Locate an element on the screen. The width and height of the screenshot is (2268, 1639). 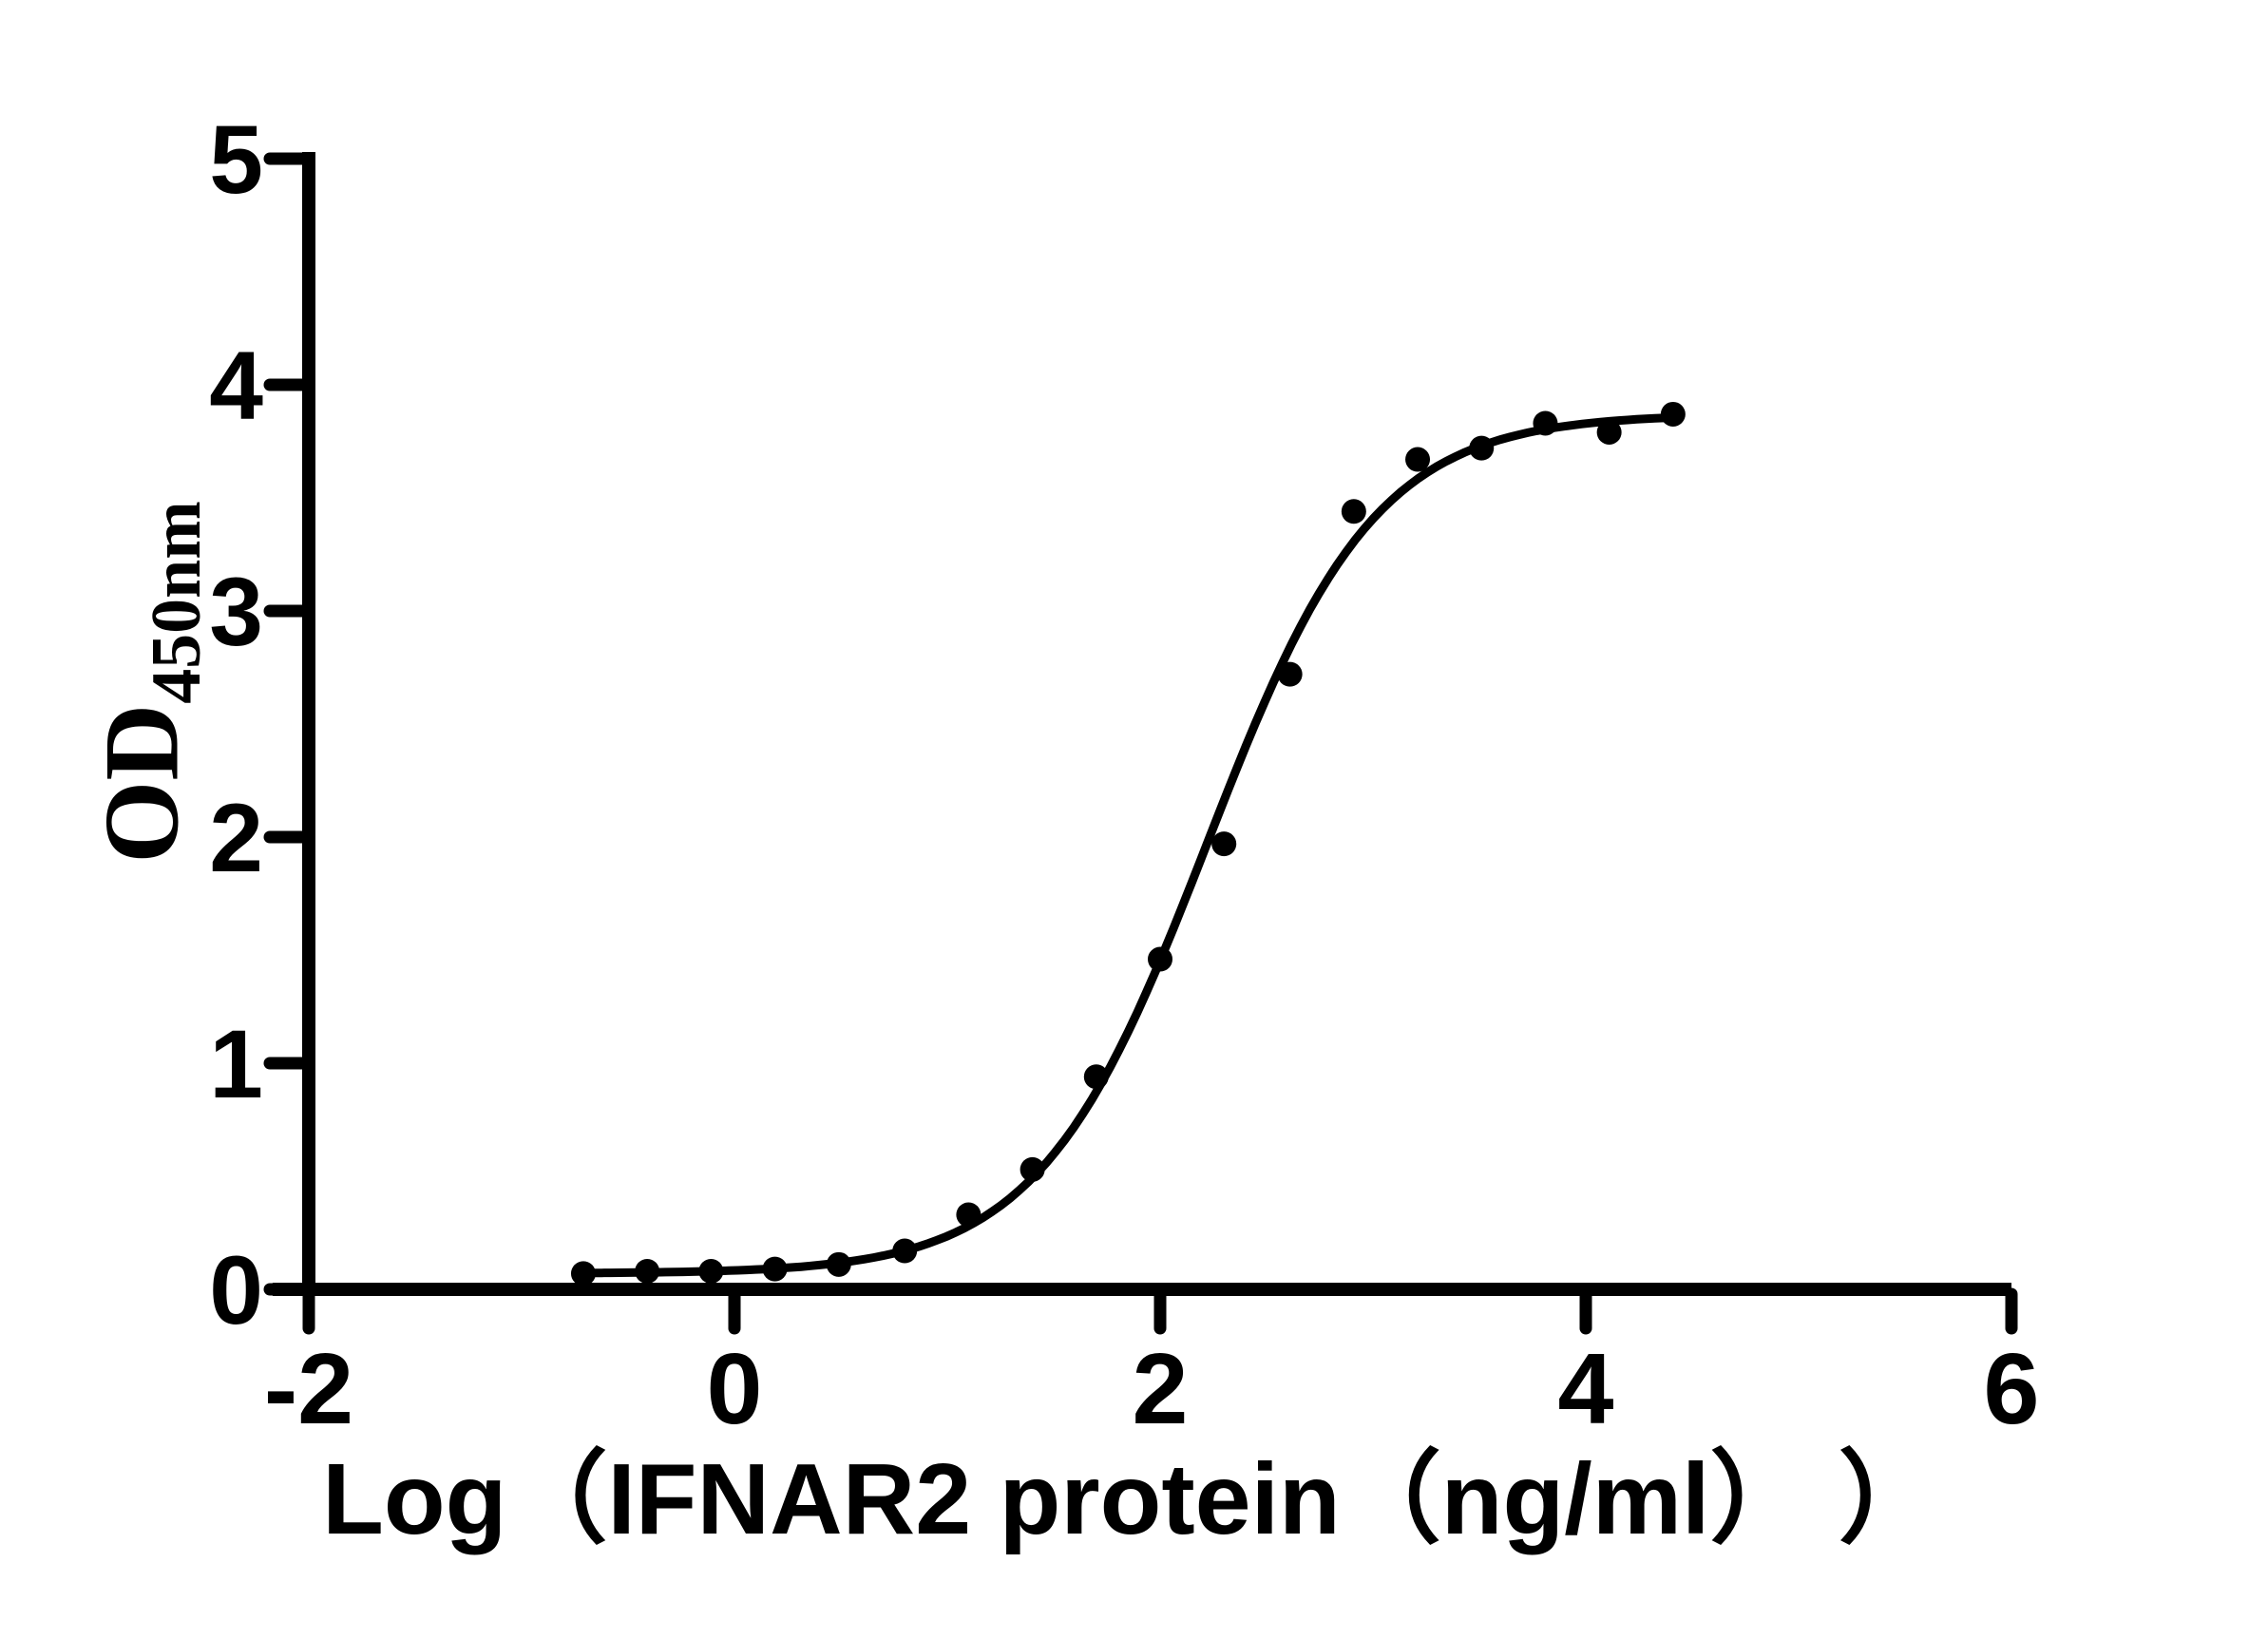
y-axis-title-subscript: 450nm is located at coordinates (176, 602).